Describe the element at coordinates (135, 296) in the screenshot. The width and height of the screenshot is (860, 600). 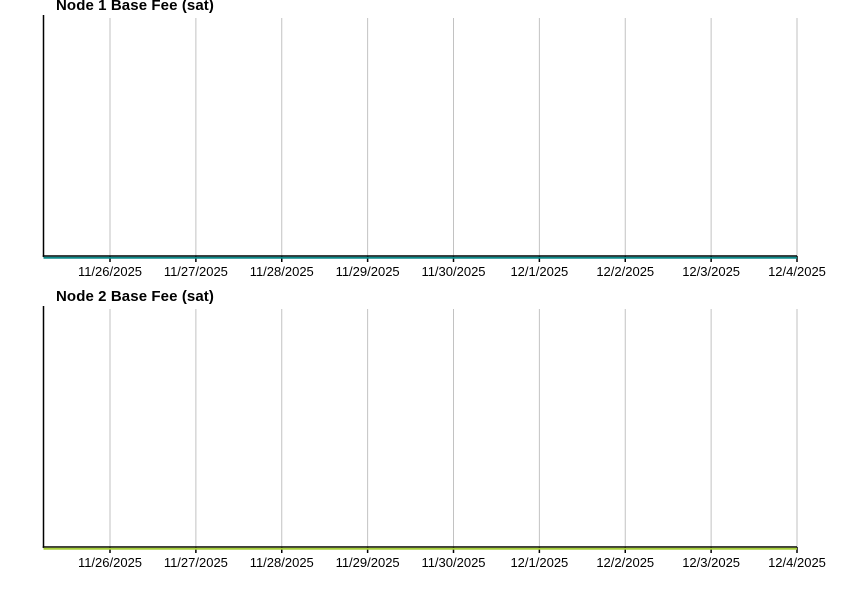
I see `chart-title-node2: Node 2 Base Fee (sat)` at that location.